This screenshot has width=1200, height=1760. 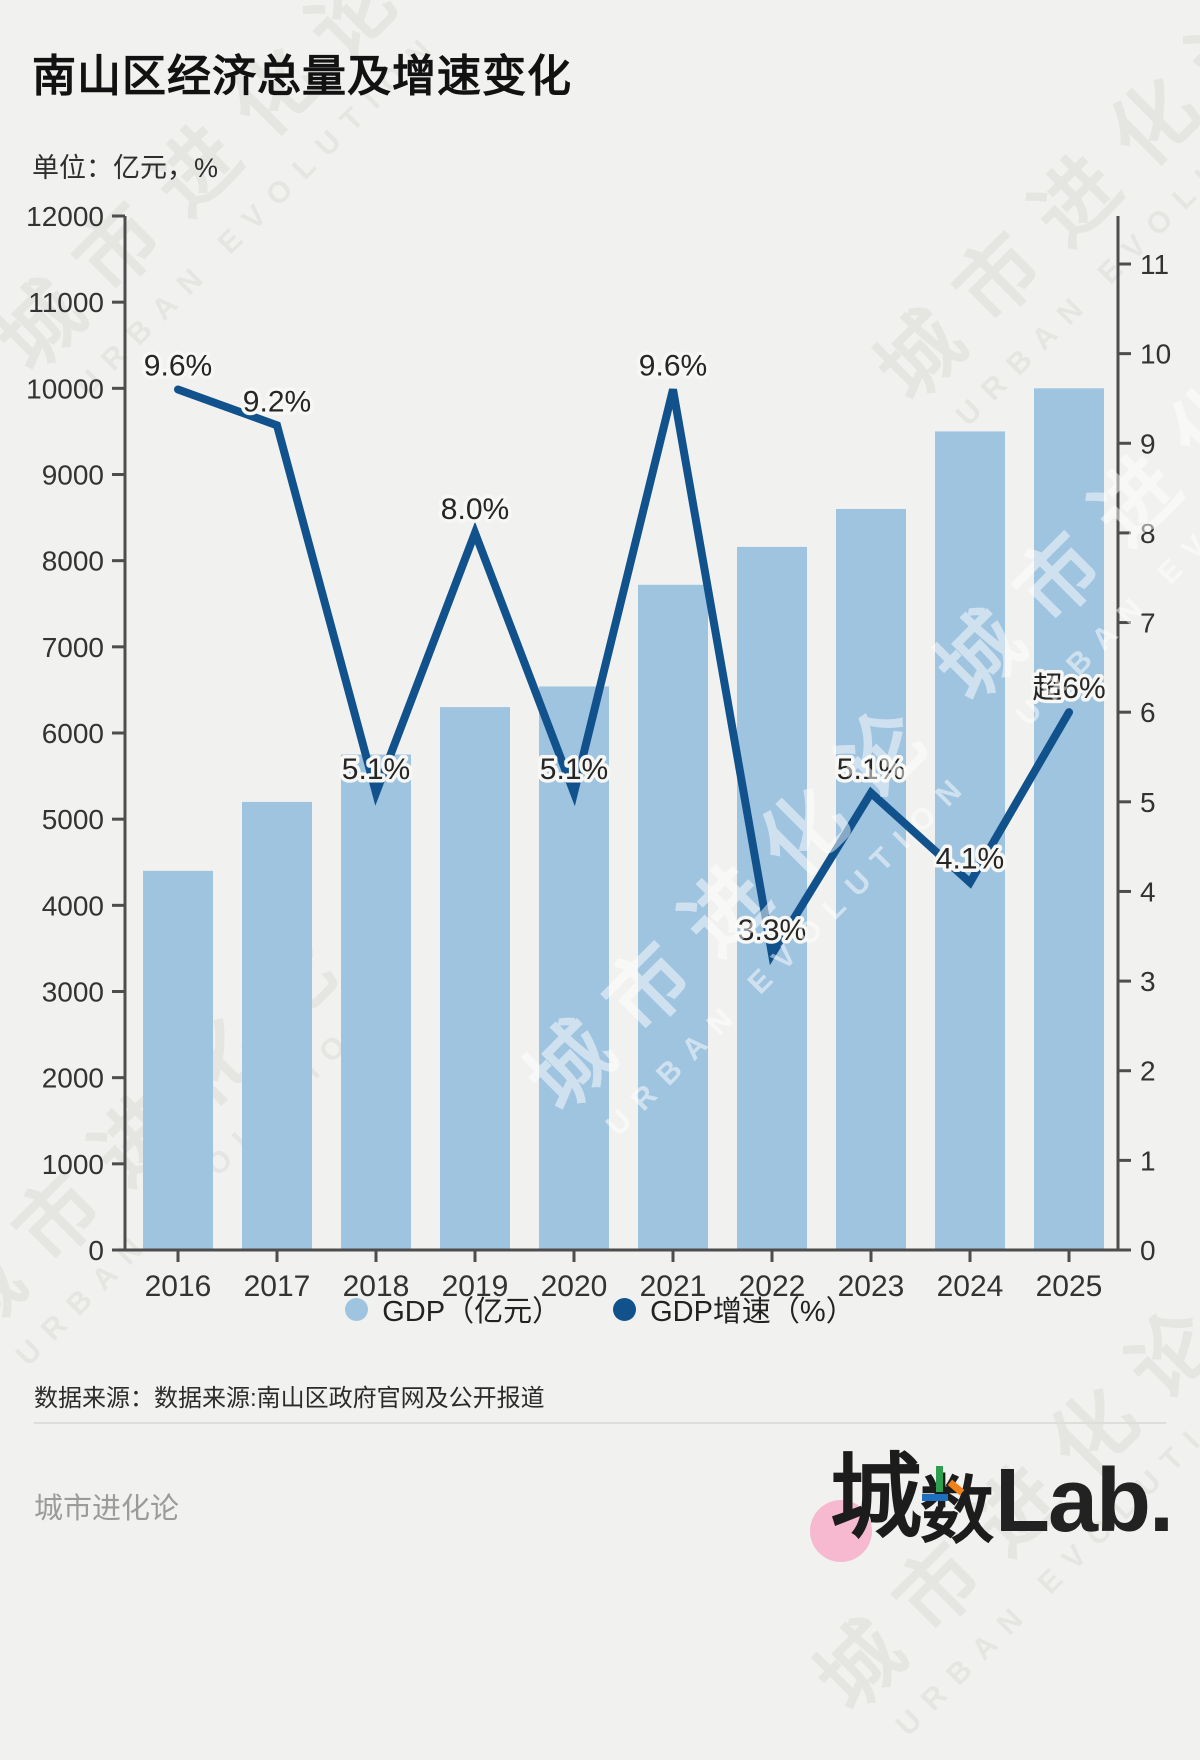 I want to click on left-axis-label-0: 0, so click(x=96, y=1250).